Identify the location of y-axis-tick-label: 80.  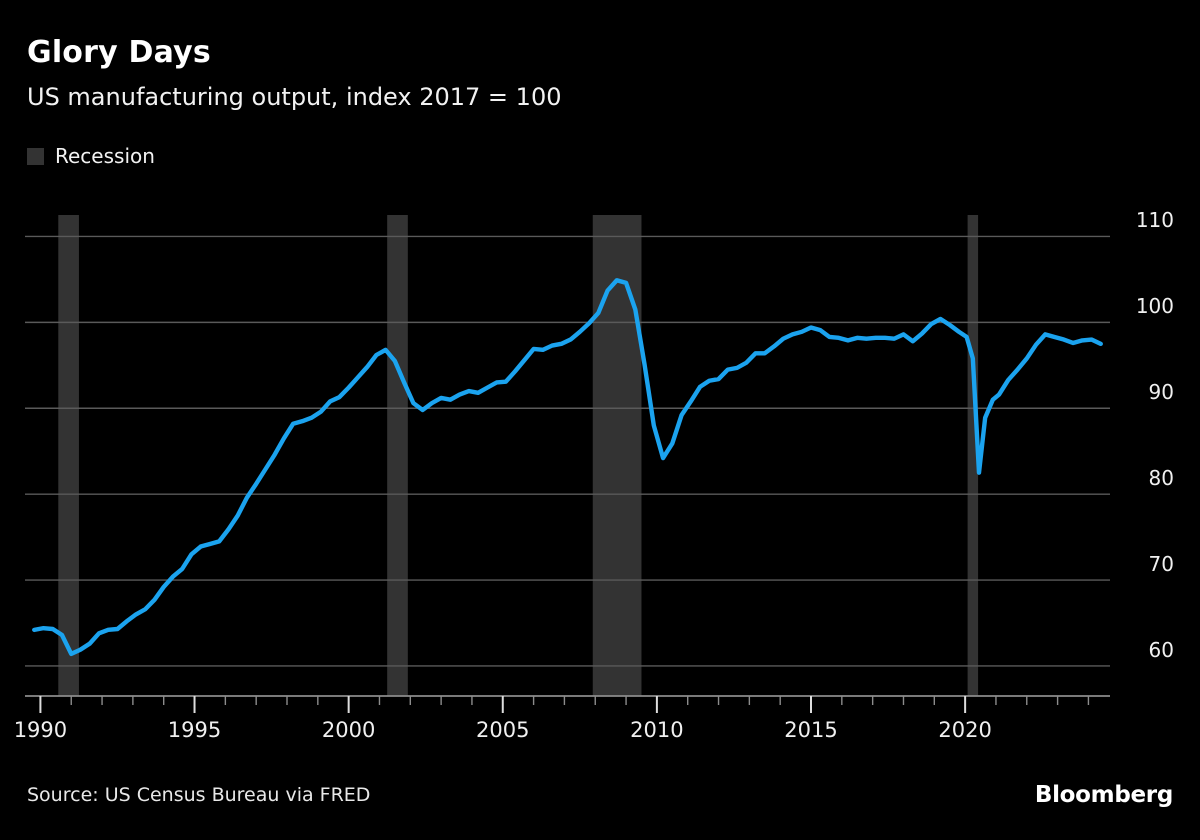
(1161, 478).